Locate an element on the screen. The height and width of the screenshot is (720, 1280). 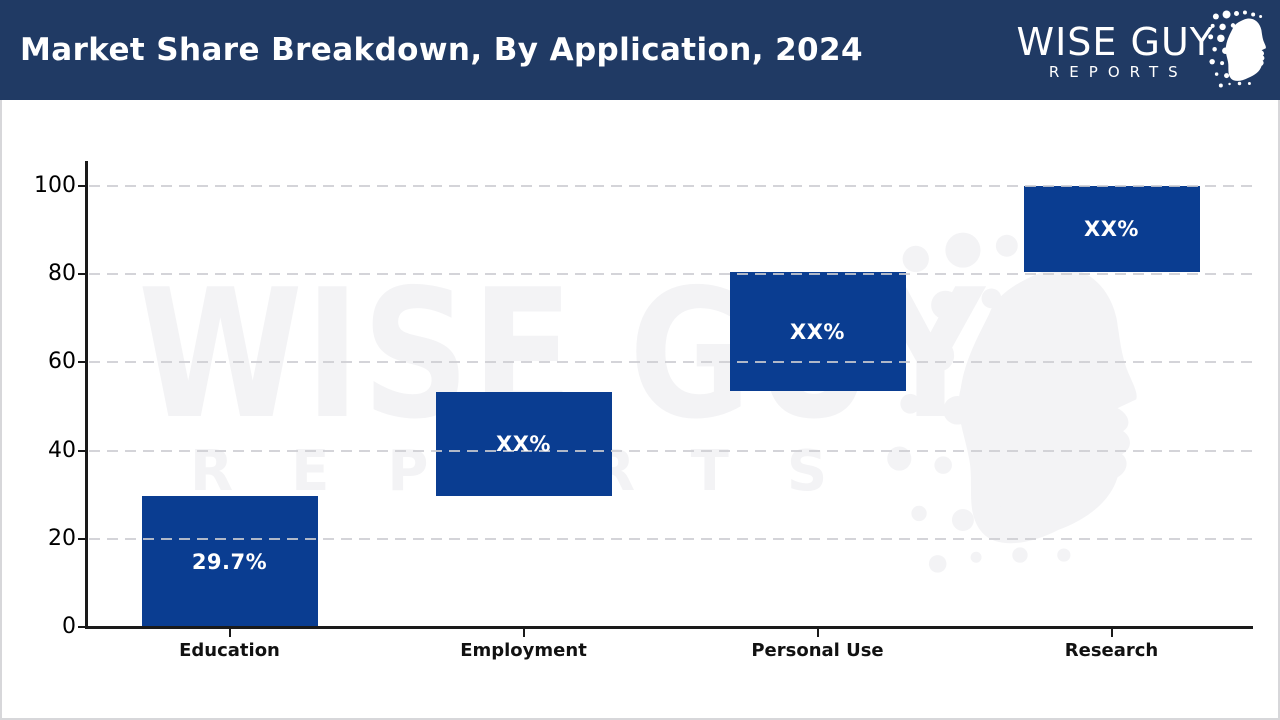
x-axis-label-research: Research is located at coordinates (1111, 650).